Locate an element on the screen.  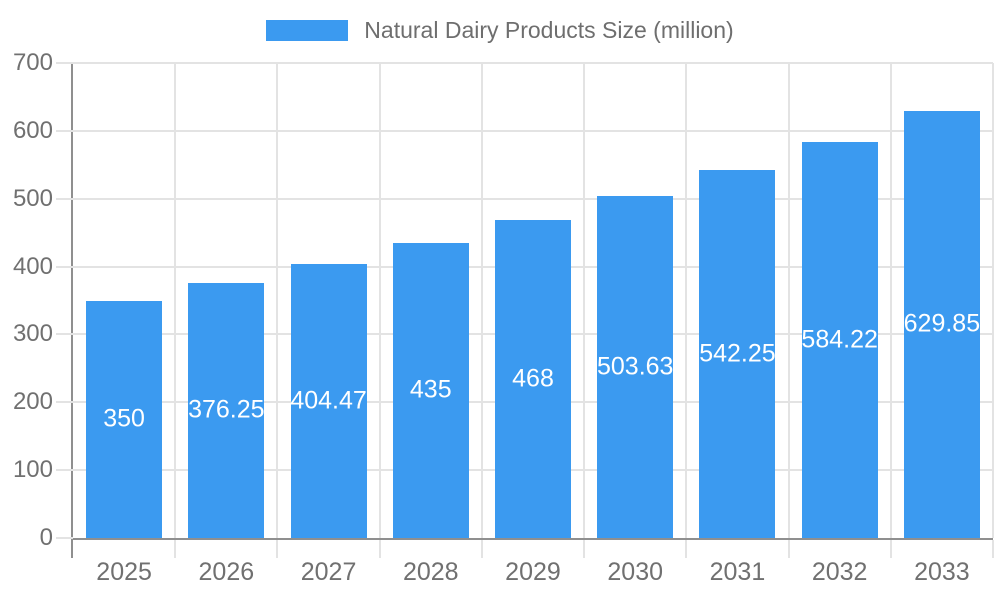
y-tick-label: 700 is located at coordinates (32, 62).